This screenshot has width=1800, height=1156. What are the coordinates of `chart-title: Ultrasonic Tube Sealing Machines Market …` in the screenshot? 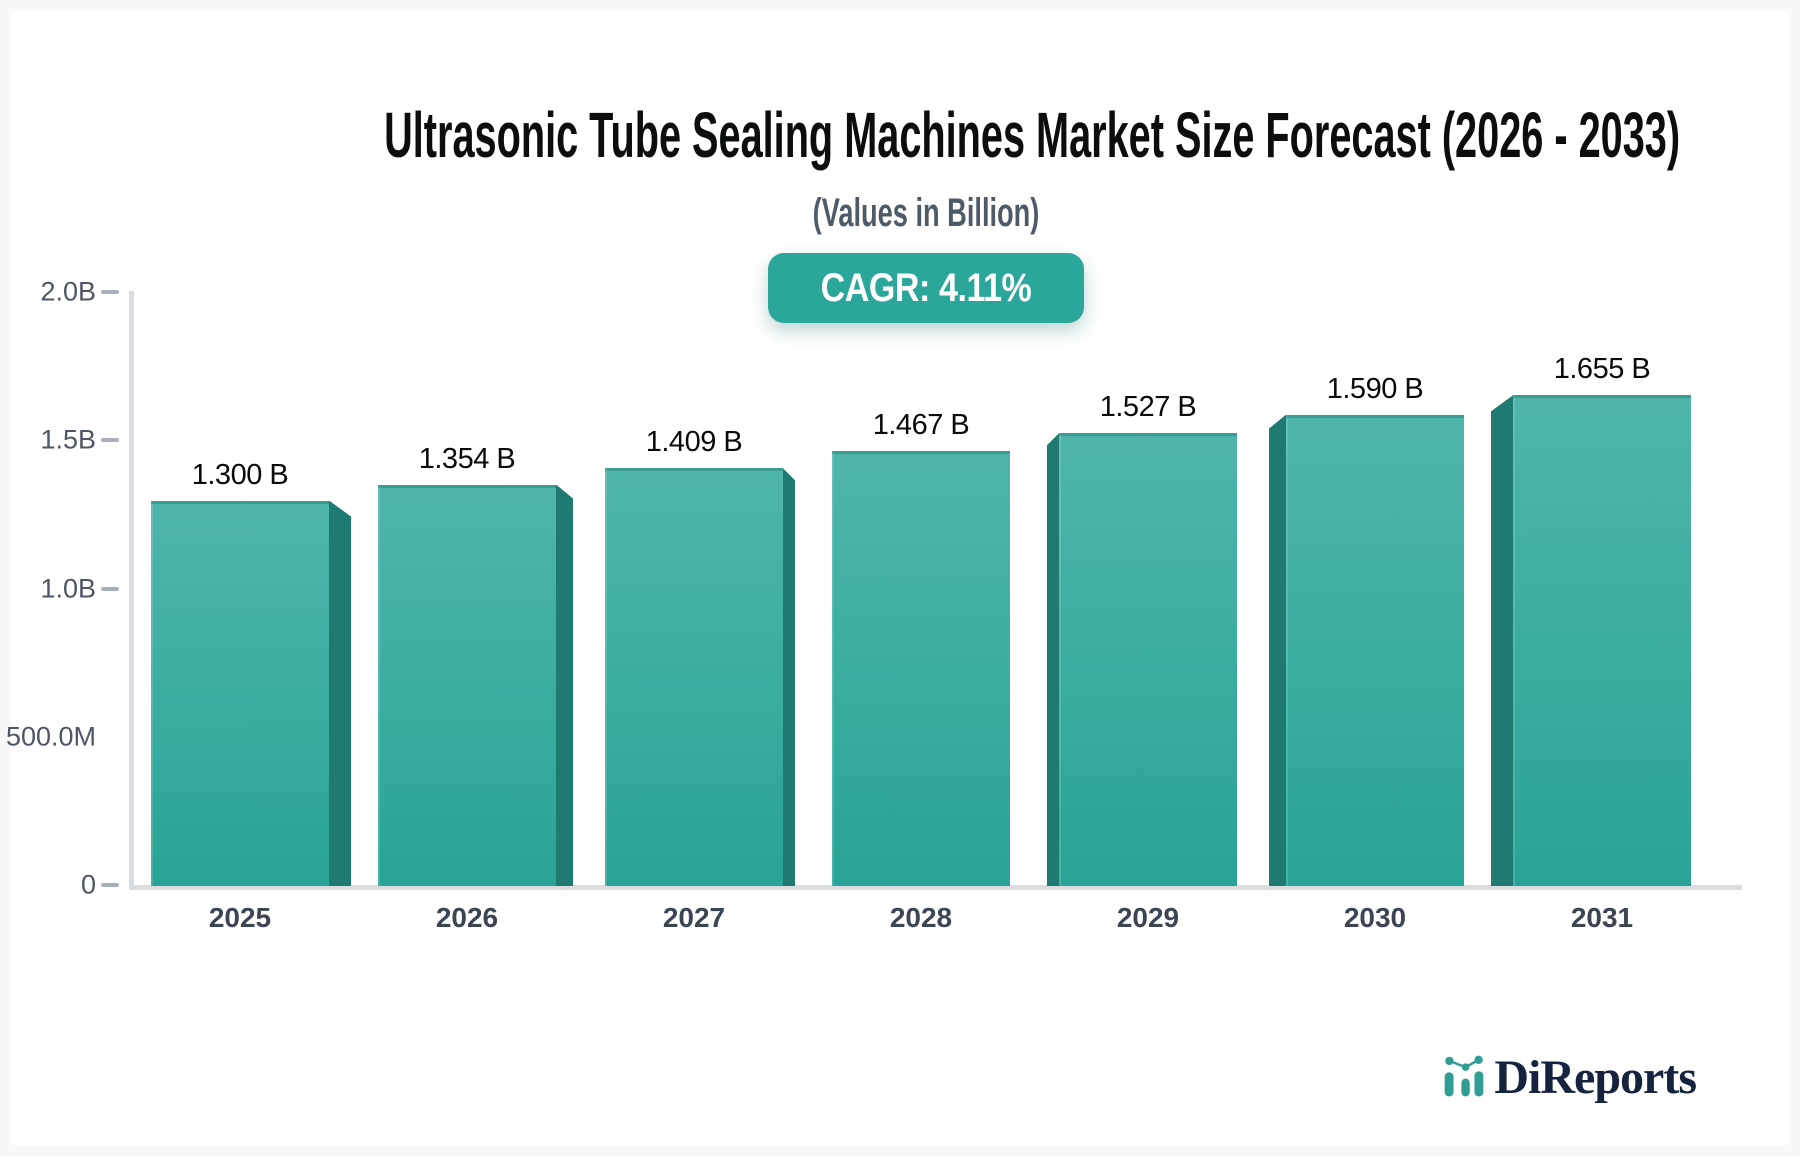 It's located at (1032, 135).